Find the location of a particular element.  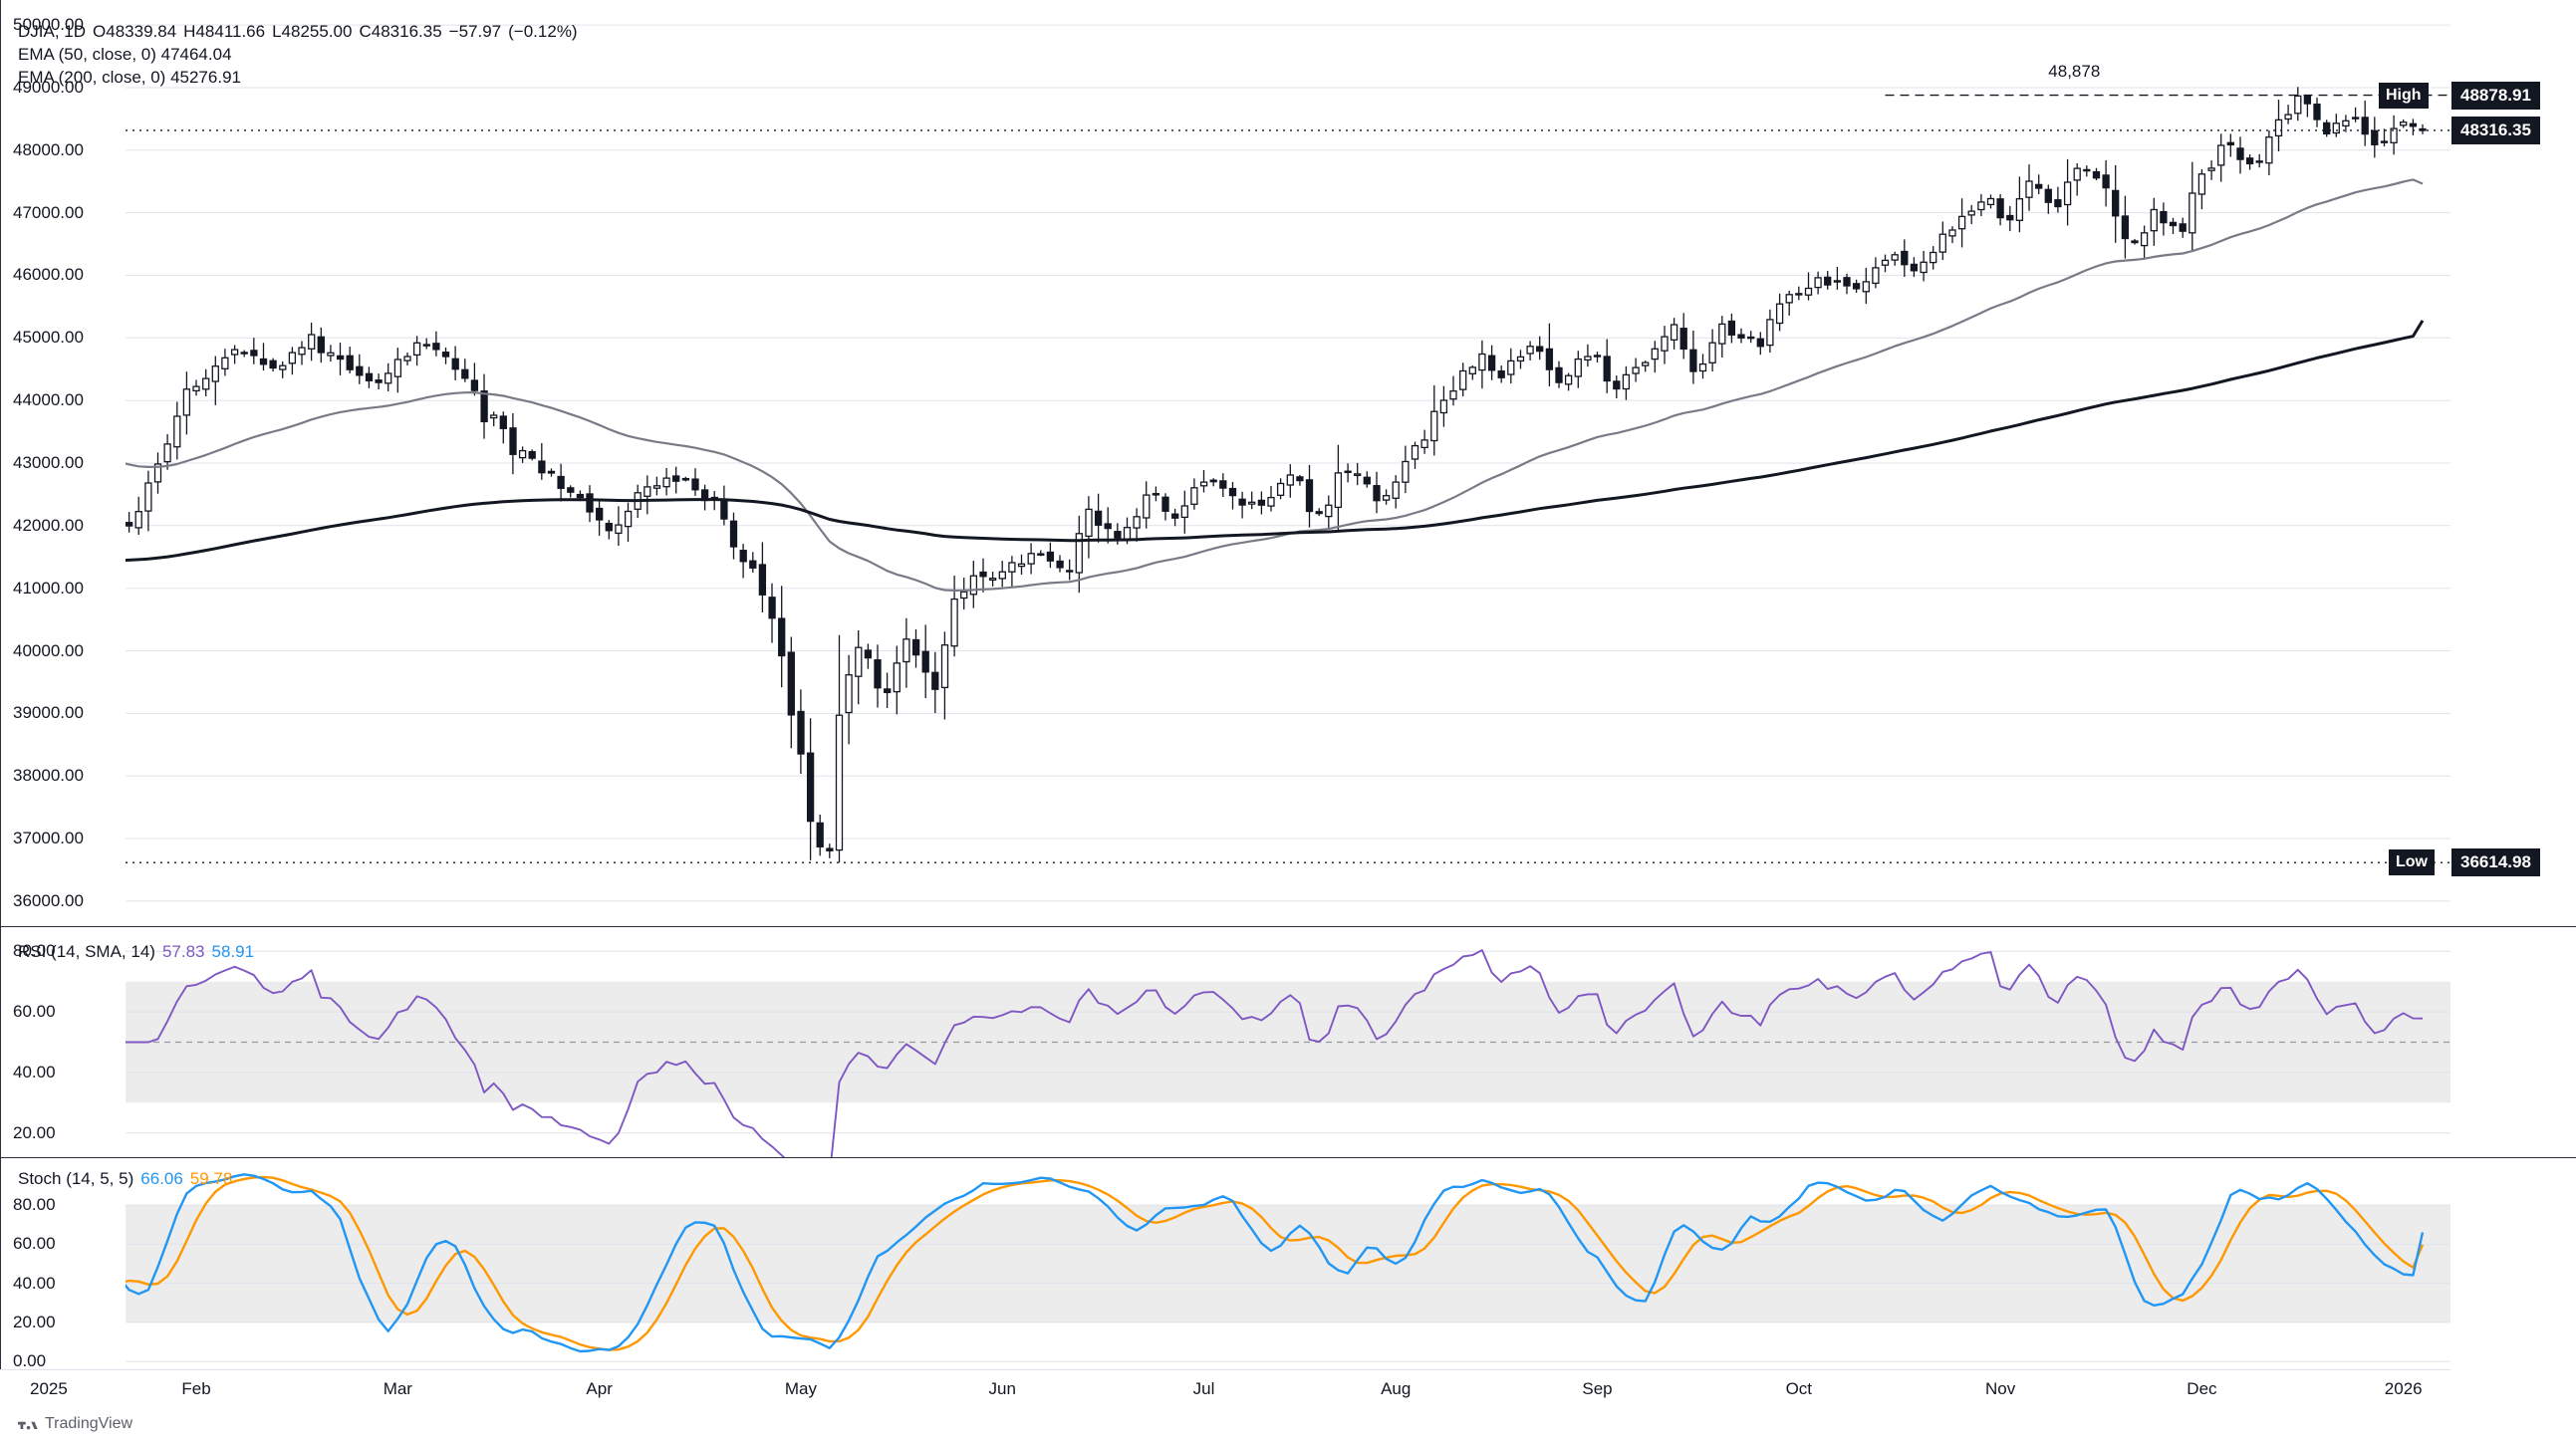

stochastic-pane is located at coordinates (1225, 1263).